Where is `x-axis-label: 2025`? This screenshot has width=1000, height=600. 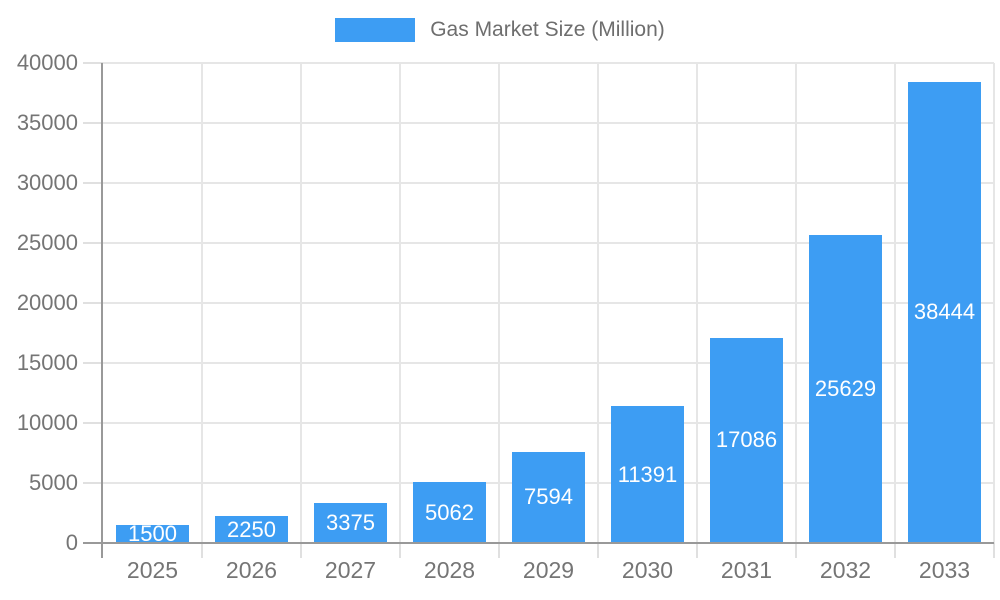 x-axis-label: 2025 is located at coordinates (152, 570).